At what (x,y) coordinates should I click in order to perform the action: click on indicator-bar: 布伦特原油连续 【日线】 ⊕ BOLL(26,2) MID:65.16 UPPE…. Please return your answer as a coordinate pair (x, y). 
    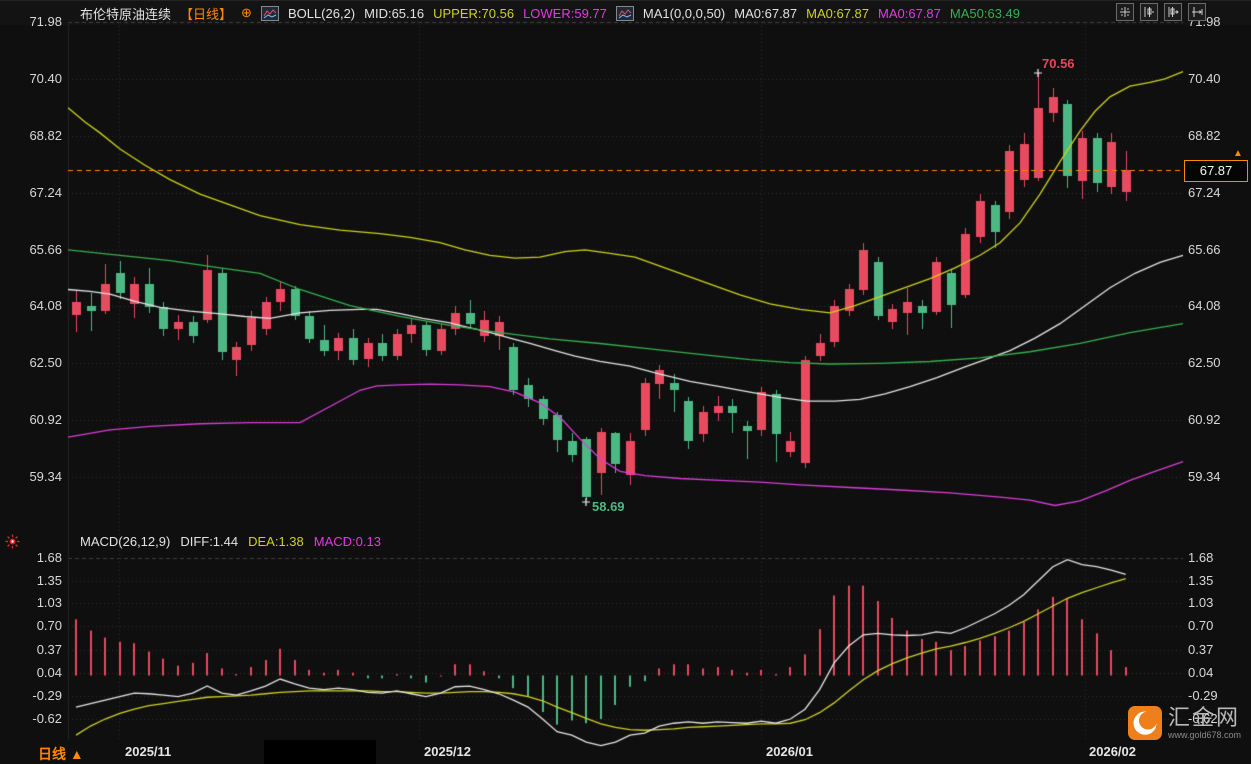
    Looking at the image, I should click on (550, 13).